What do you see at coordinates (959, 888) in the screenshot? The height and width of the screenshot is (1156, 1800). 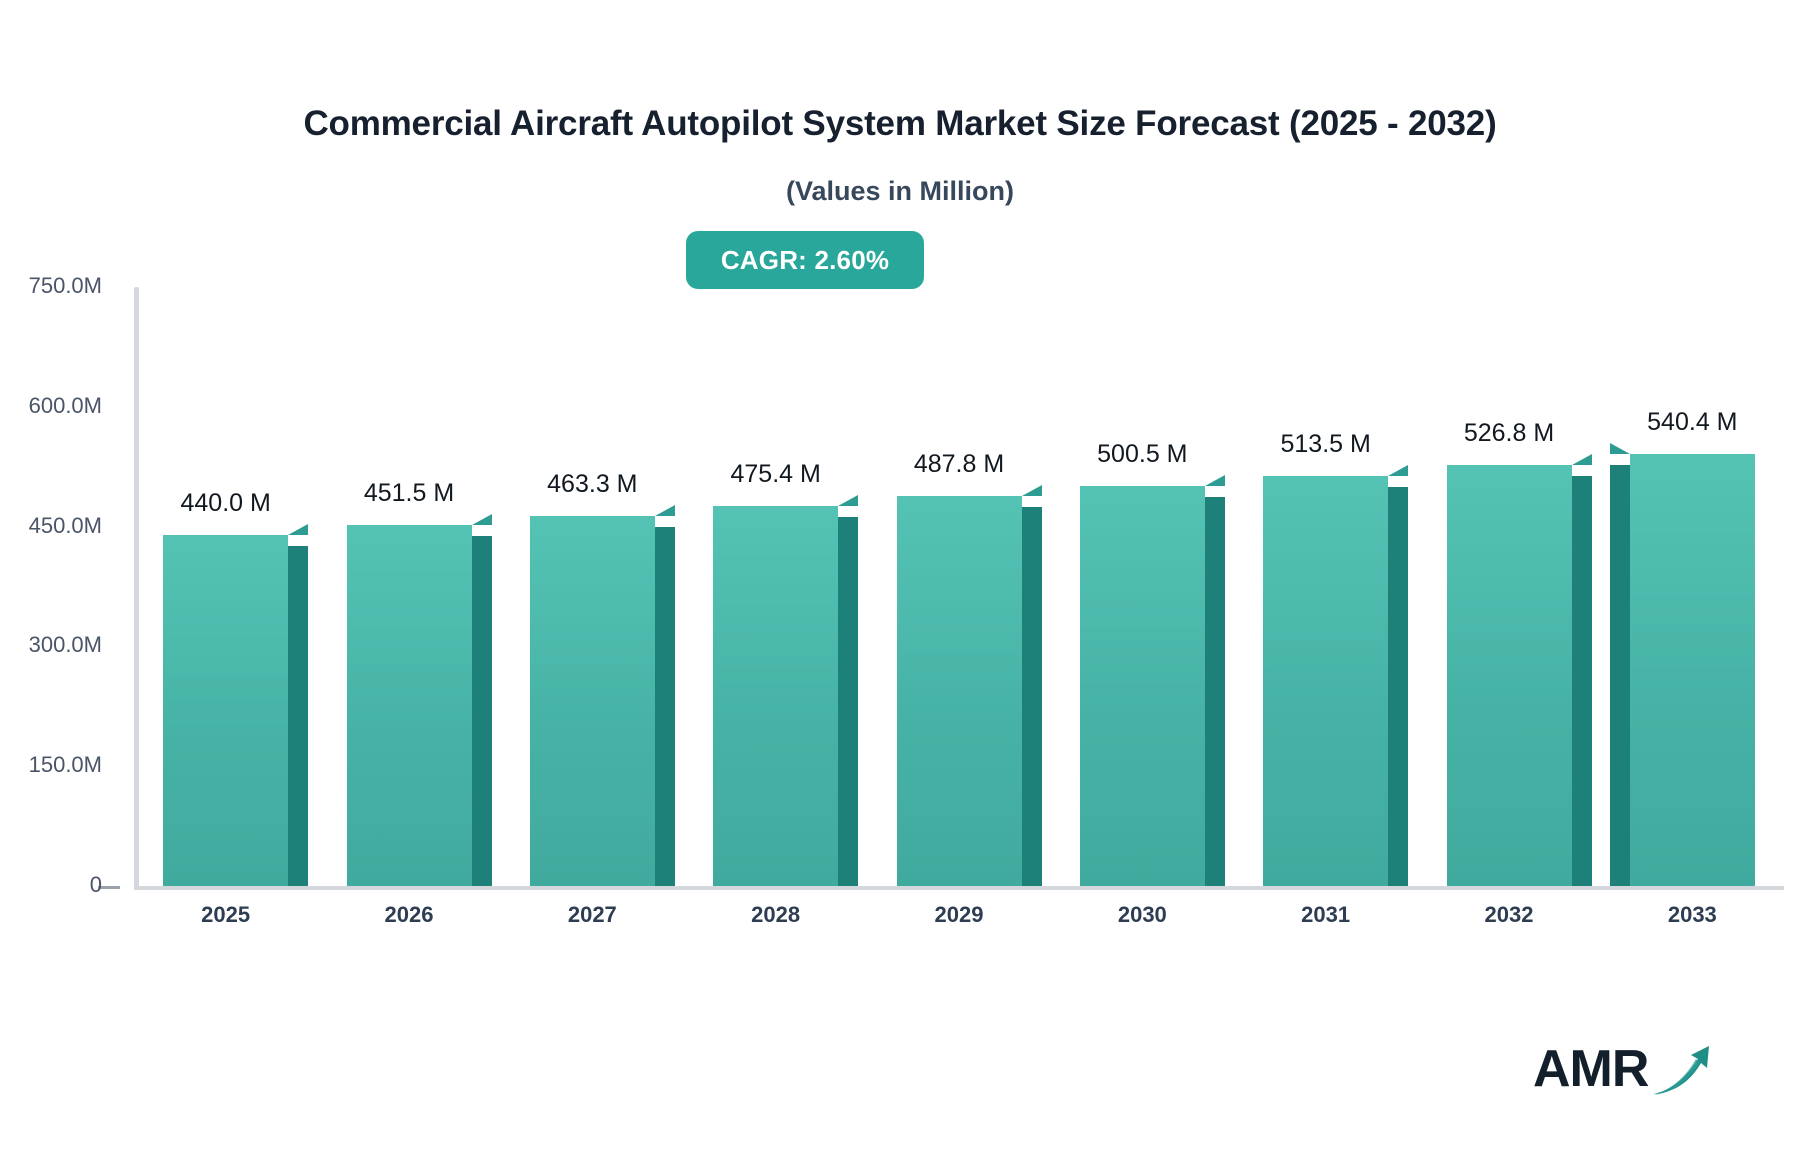 I see `x-axis-line` at bounding box center [959, 888].